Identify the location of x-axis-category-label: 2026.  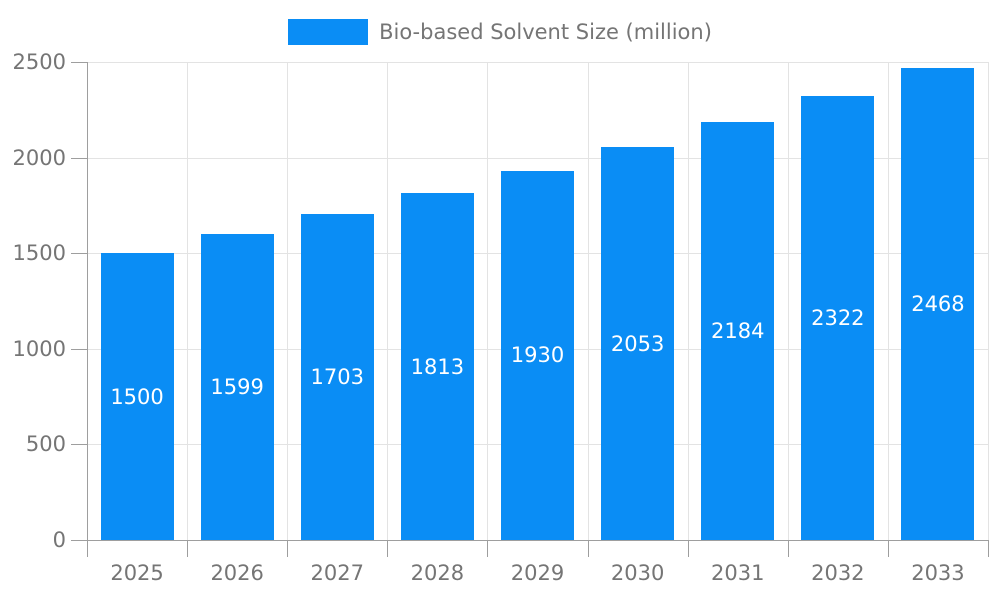
(237, 573).